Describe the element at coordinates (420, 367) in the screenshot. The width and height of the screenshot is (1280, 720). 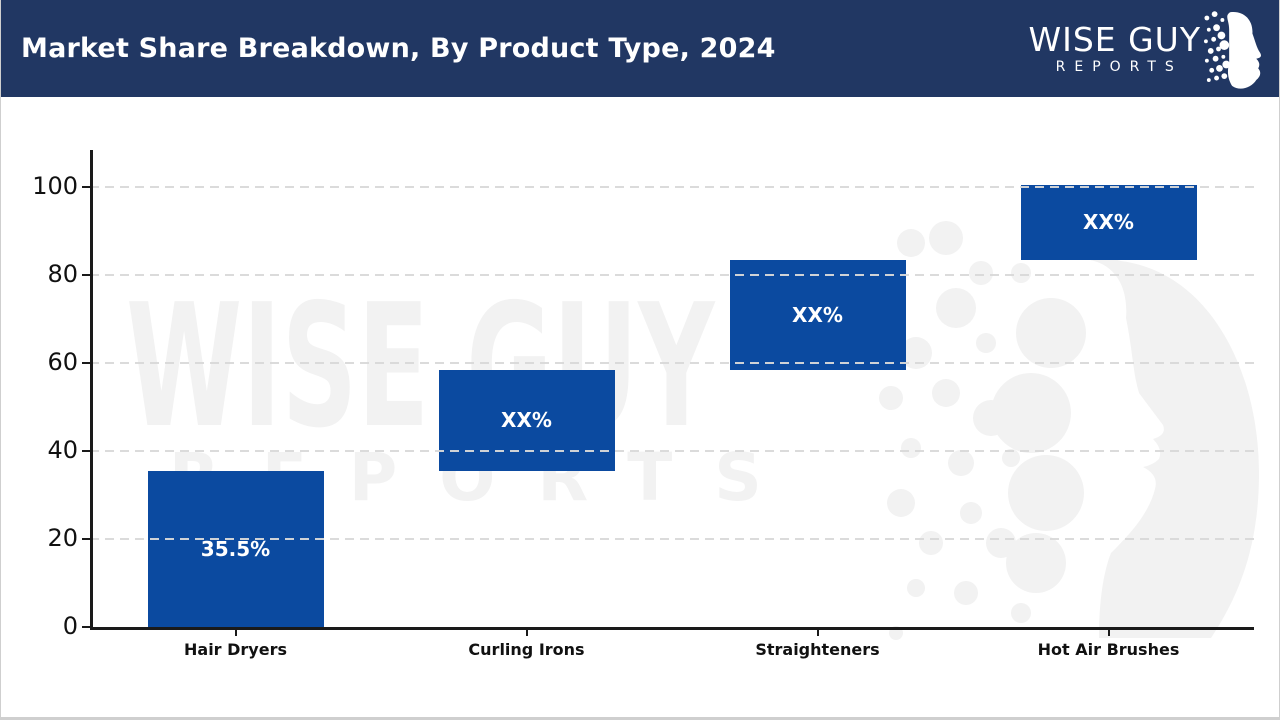
I see `watermark-wordmark: WISE GUY` at that location.